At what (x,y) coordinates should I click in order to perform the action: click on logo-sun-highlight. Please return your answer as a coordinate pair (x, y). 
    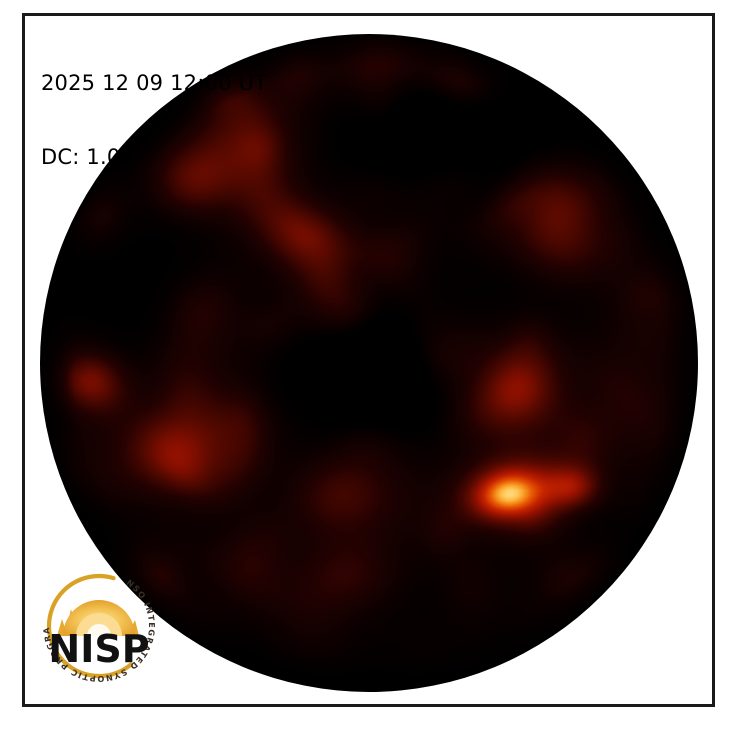
    Looking at the image, I should click on (99, 630).